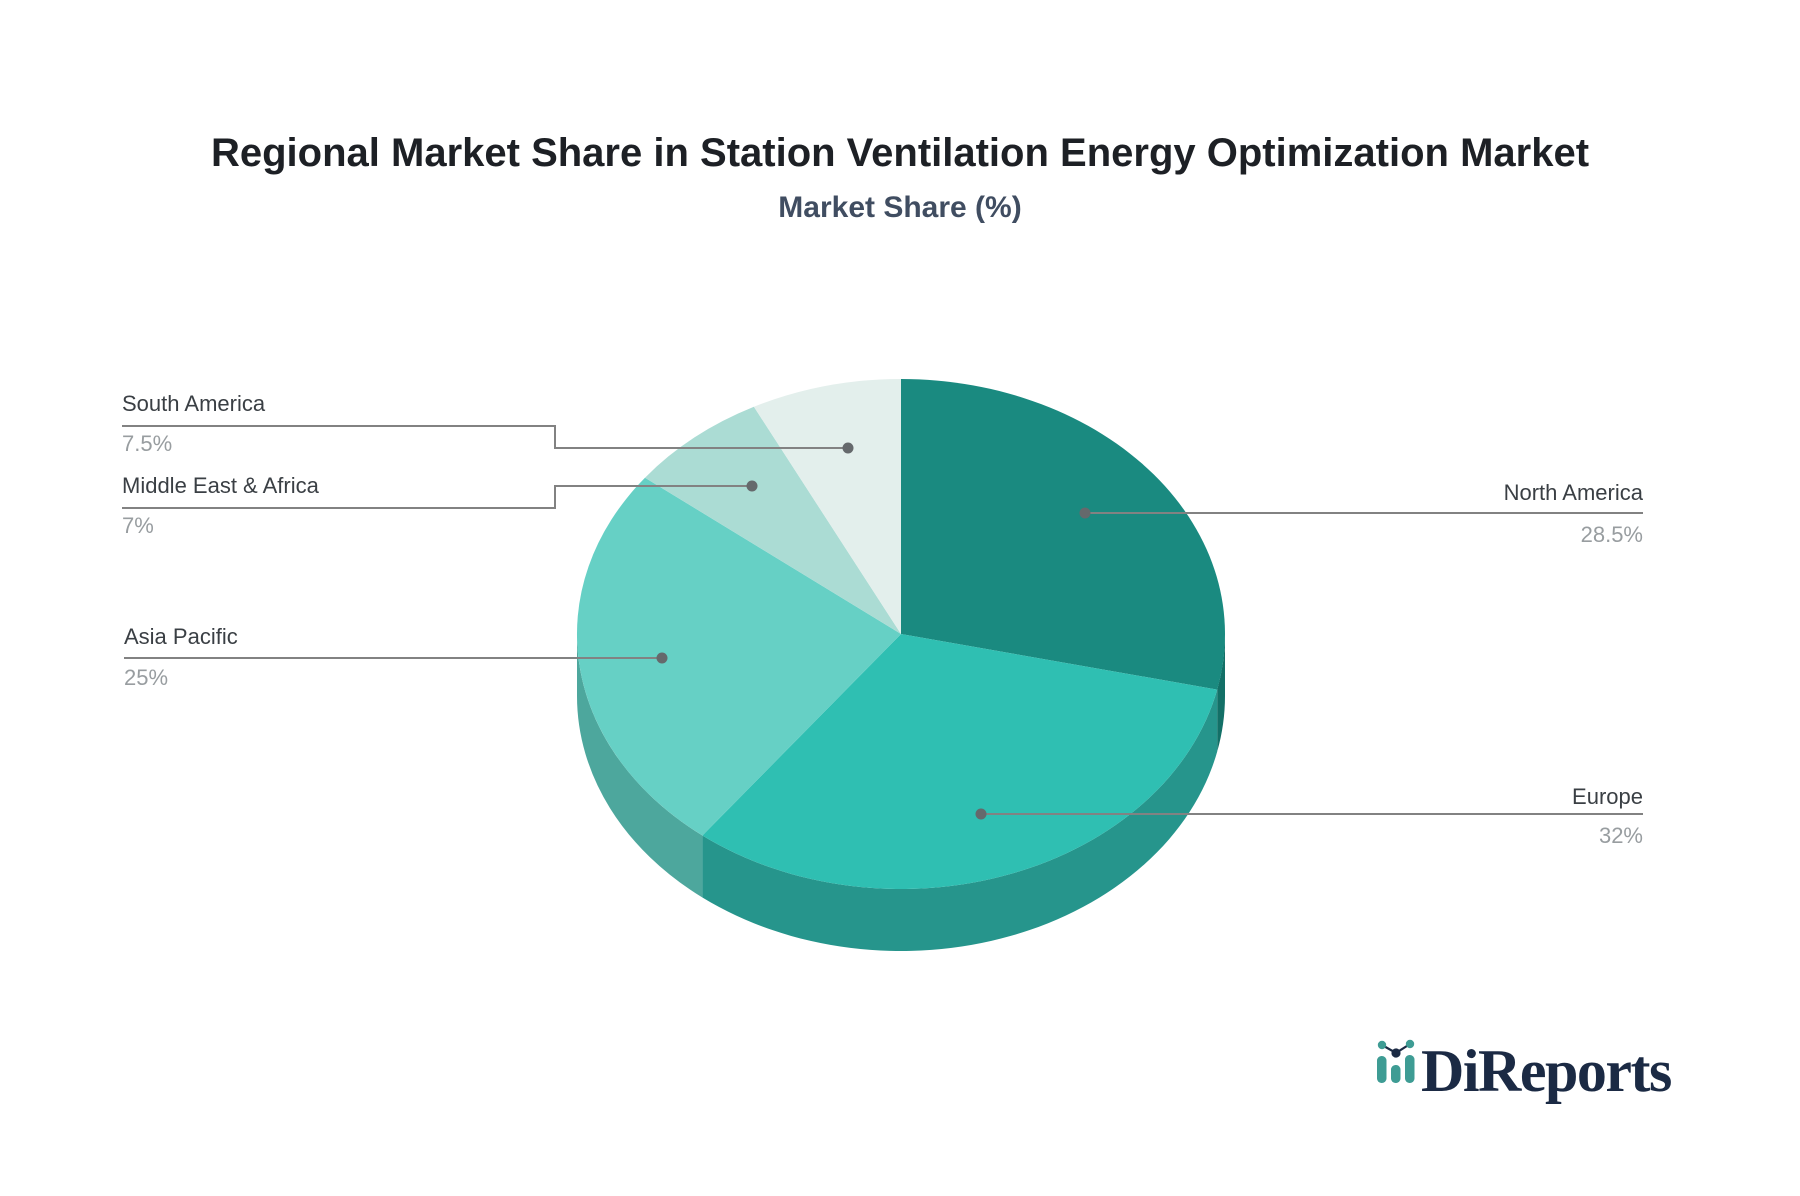  I want to click on leader-line-south-america, so click(485, 437).